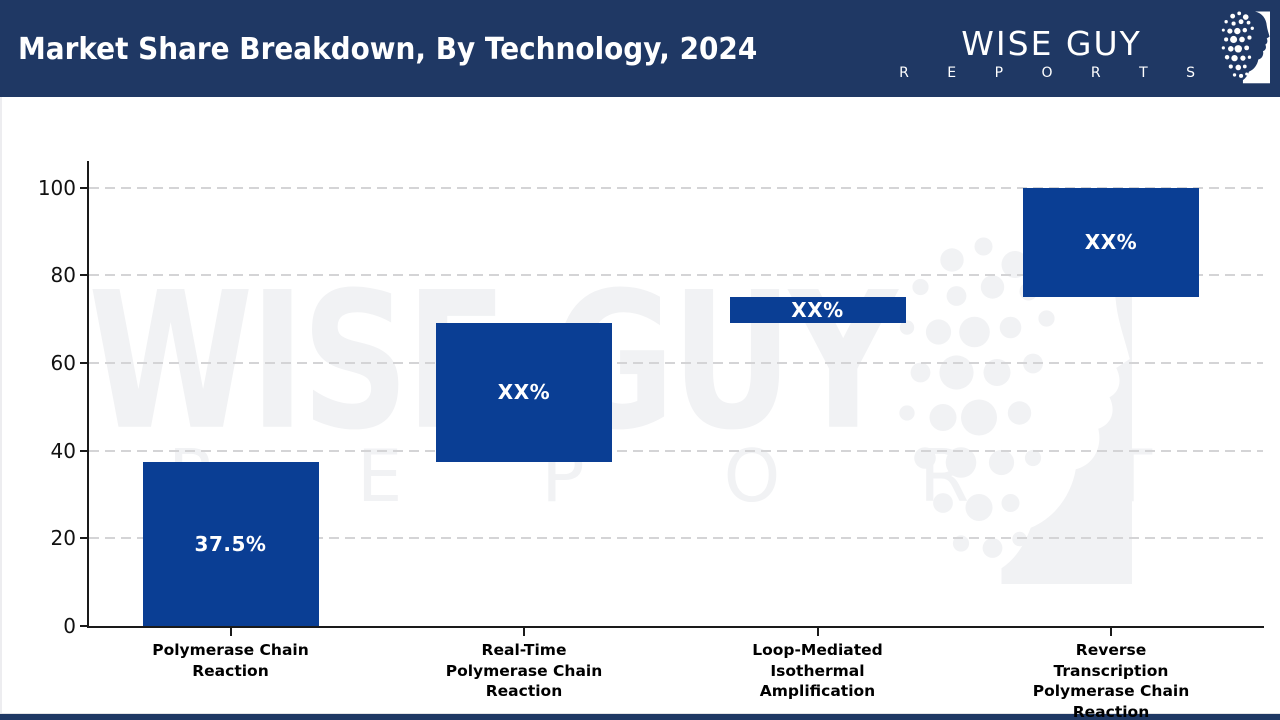 Image resolution: width=1280 pixels, height=720 pixels. Describe the element at coordinates (640, 713) in the screenshot. I see `footer-divider` at that location.